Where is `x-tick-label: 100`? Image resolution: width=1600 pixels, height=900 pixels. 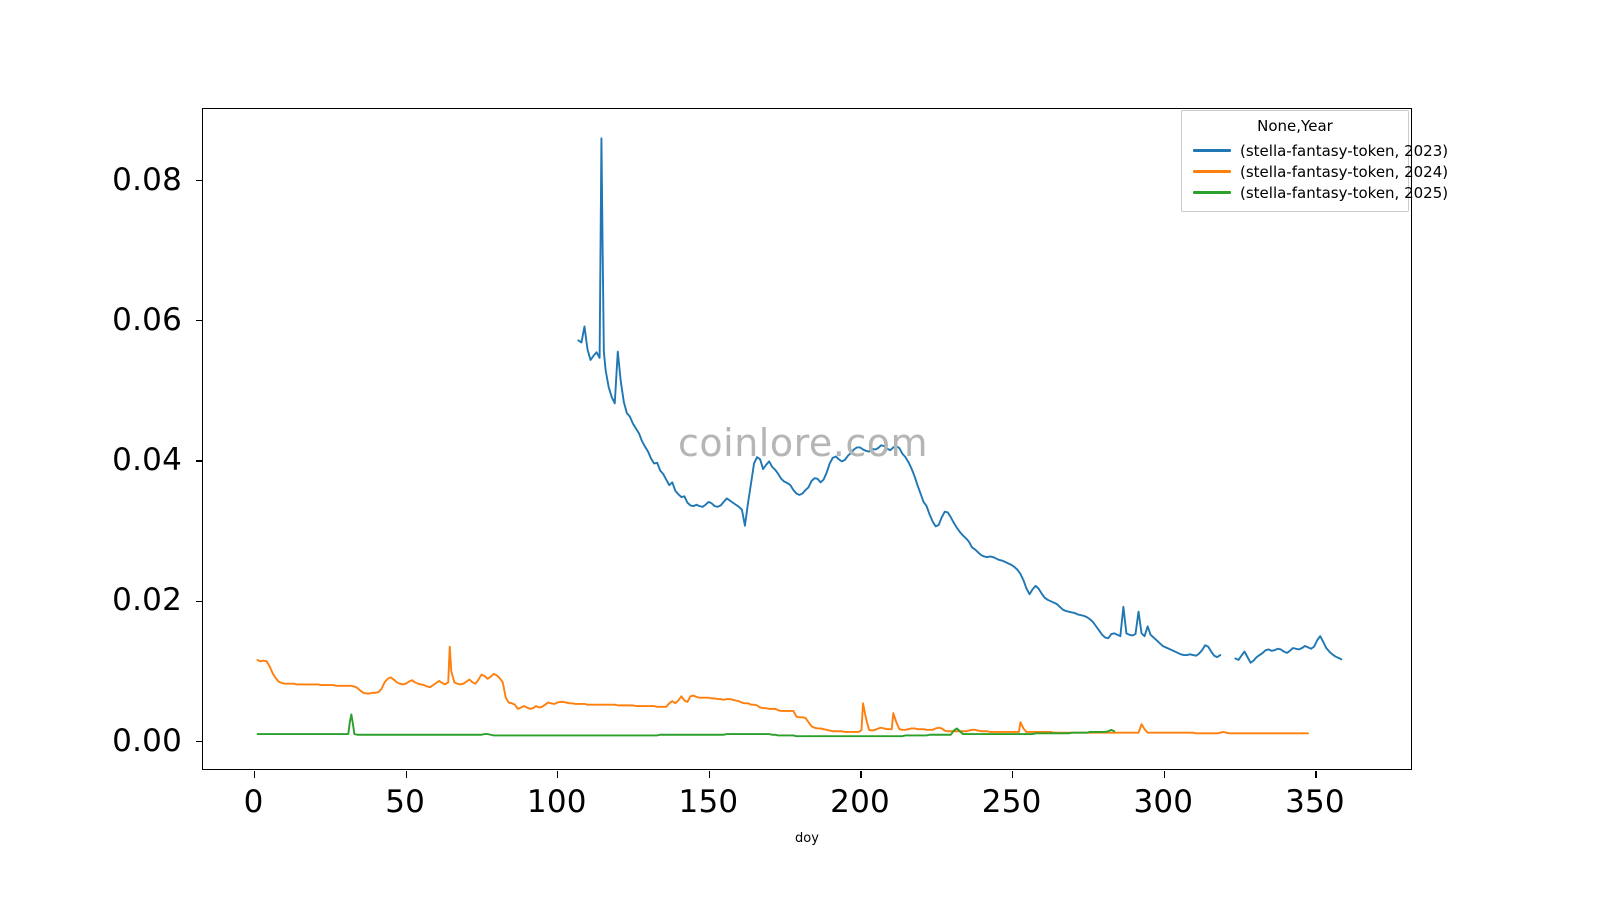 x-tick-label: 100 is located at coordinates (556, 802).